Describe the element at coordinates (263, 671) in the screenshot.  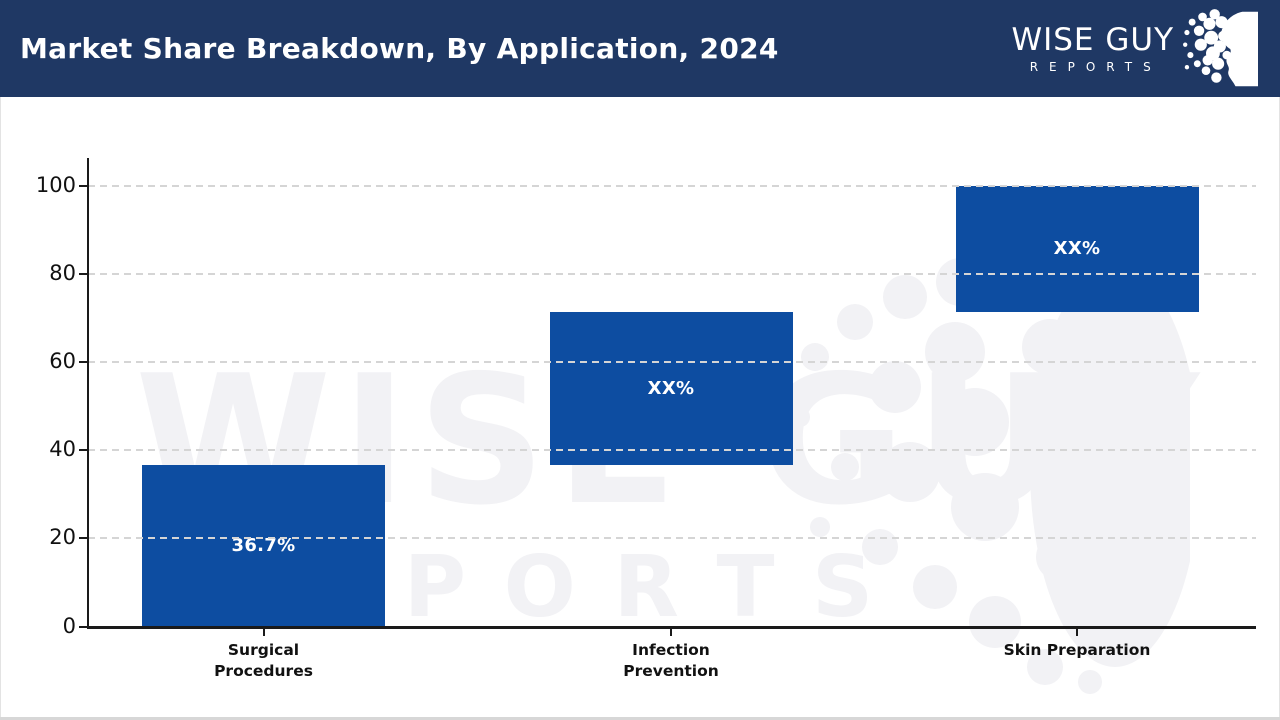
I see `x-category-line: Procedures` at that location.